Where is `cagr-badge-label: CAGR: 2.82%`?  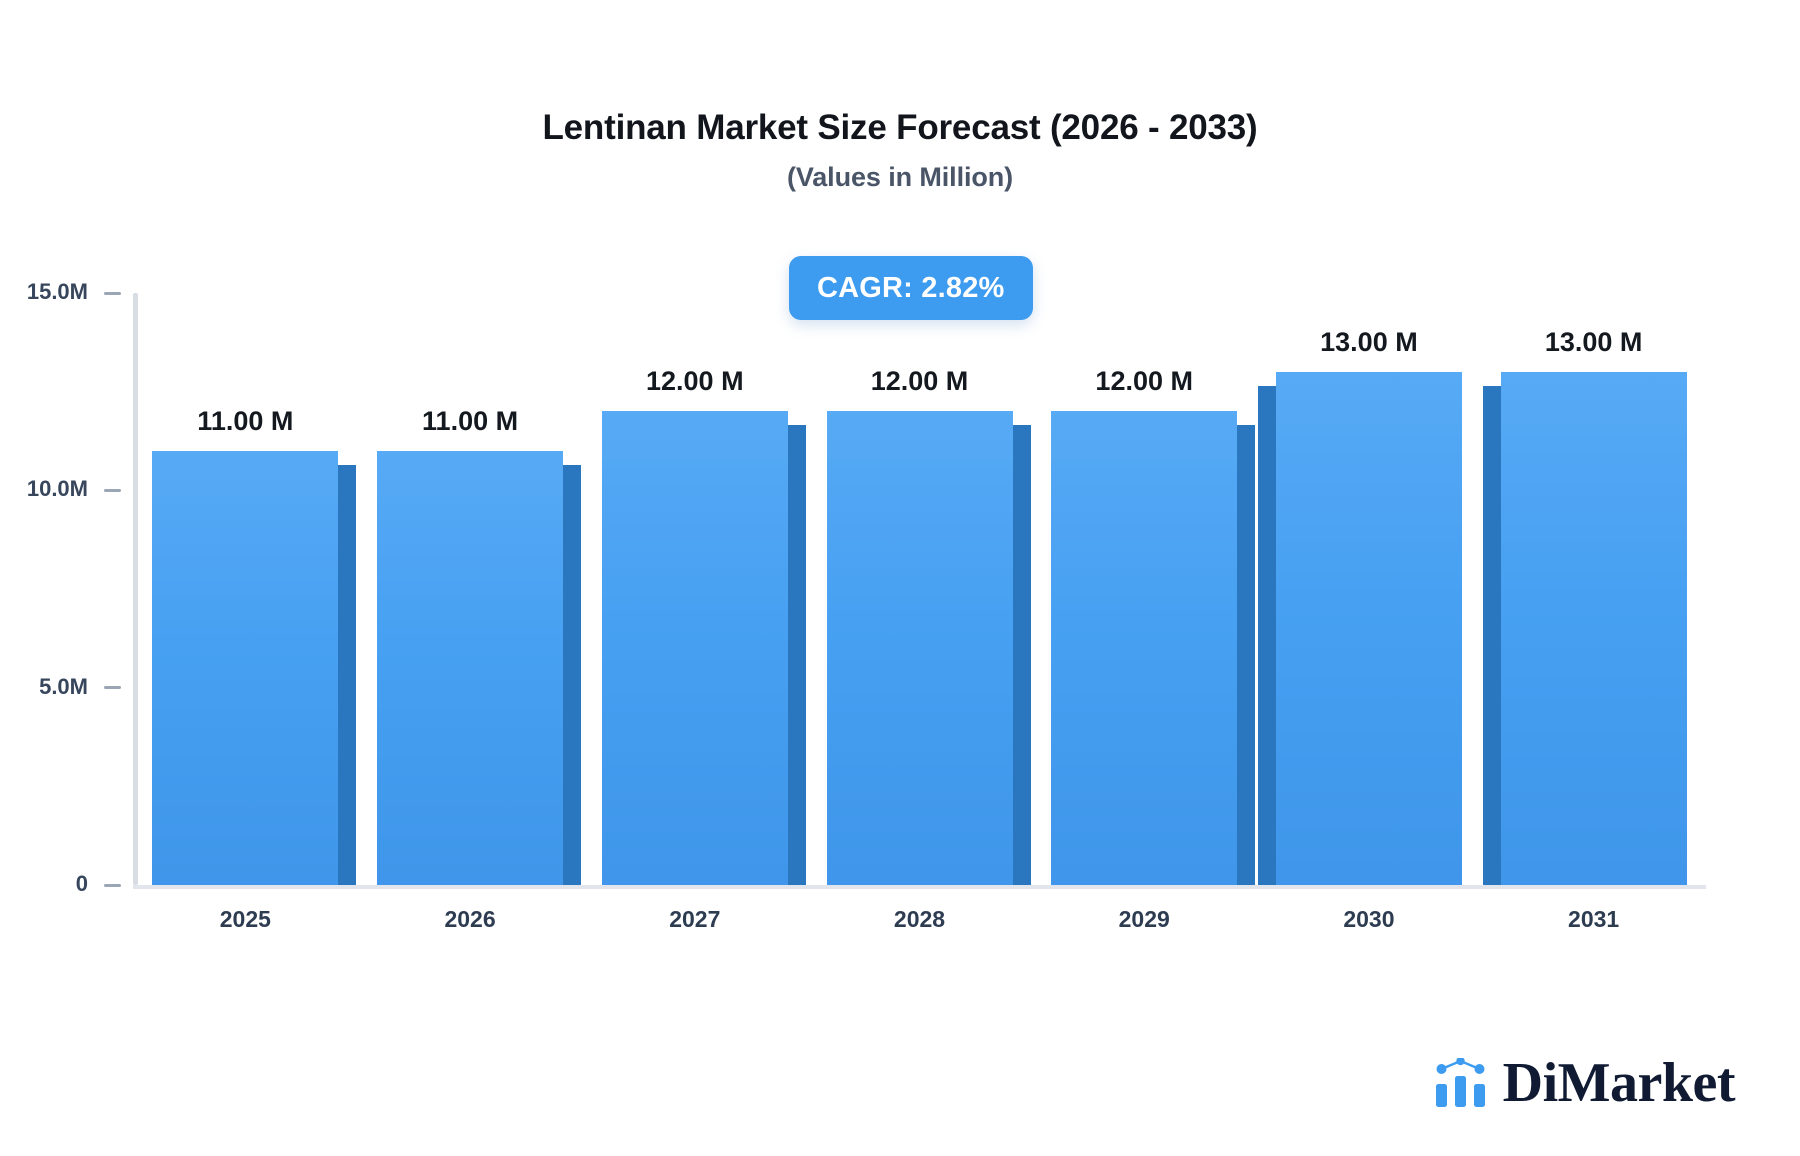
cagr-badge-label: CAGR: 2.82% is located at coordinates (911, 287).